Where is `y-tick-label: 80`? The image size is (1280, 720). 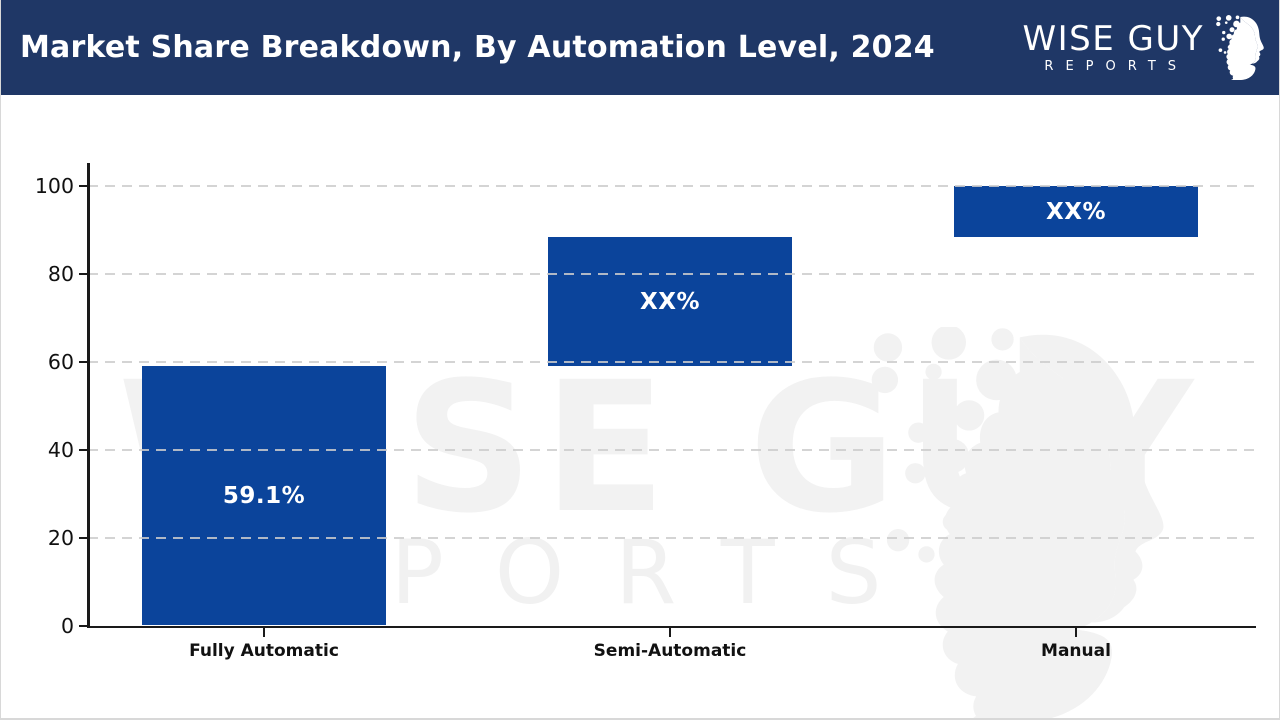
y-tick-label: 80 is located at coordinates (60, 273).